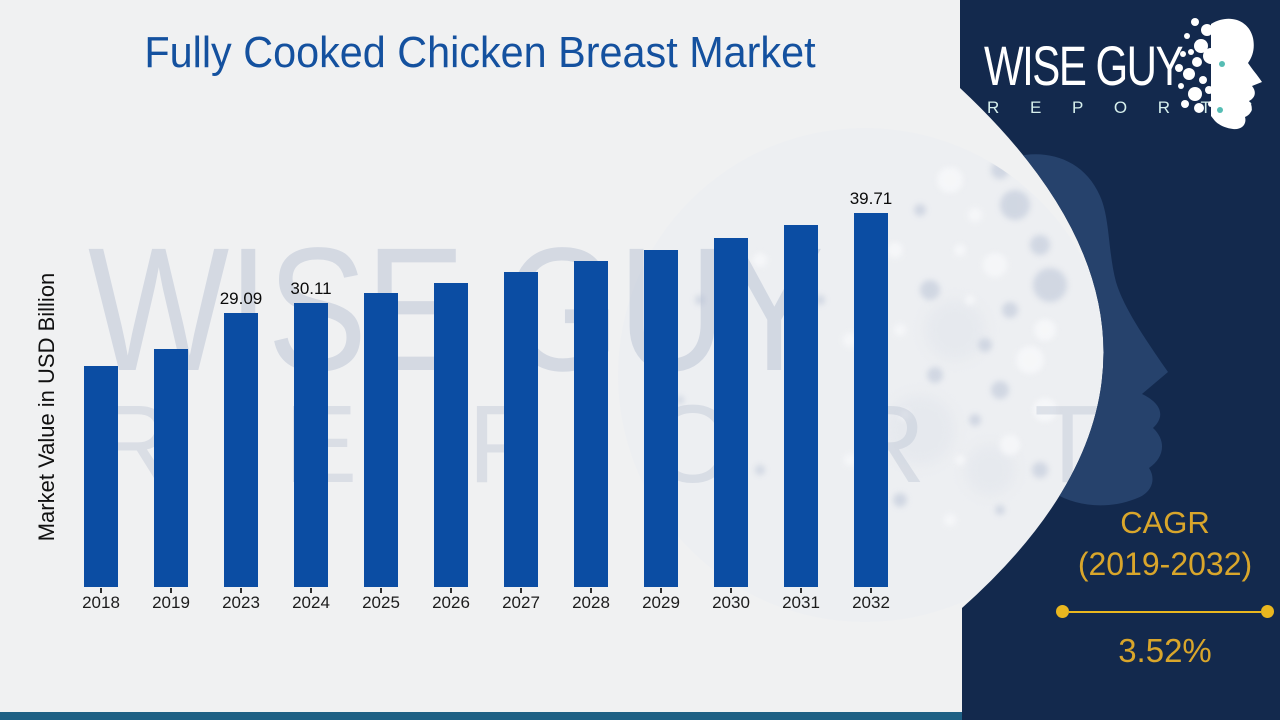 The width and height of the screenshot is (1280, 720). I want to click on cagr-label: CAGR, so click(1165, 522).